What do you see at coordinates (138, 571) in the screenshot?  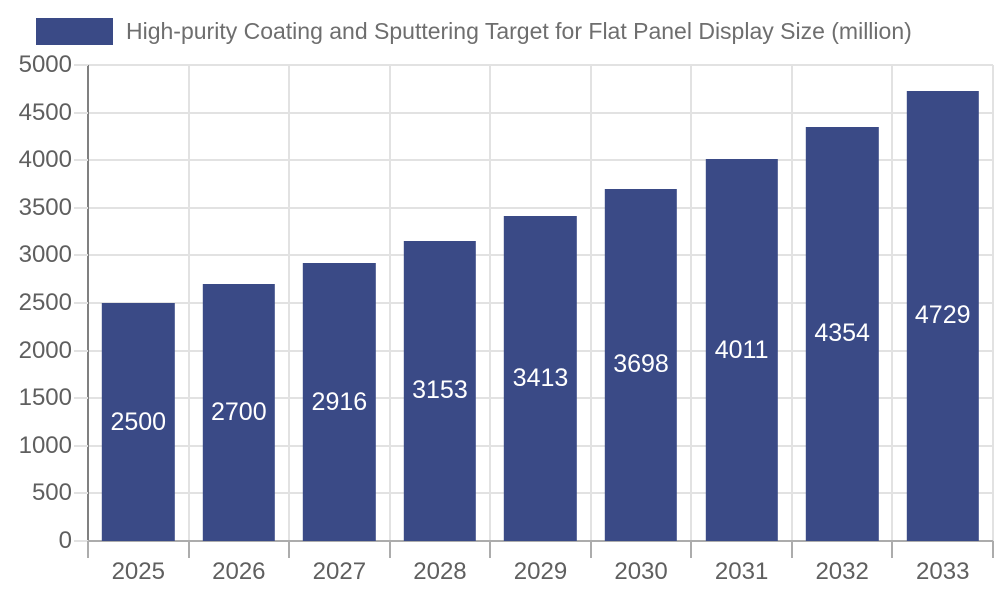 I see `x-tick-label: 2025` at bounding box center [138, 571].